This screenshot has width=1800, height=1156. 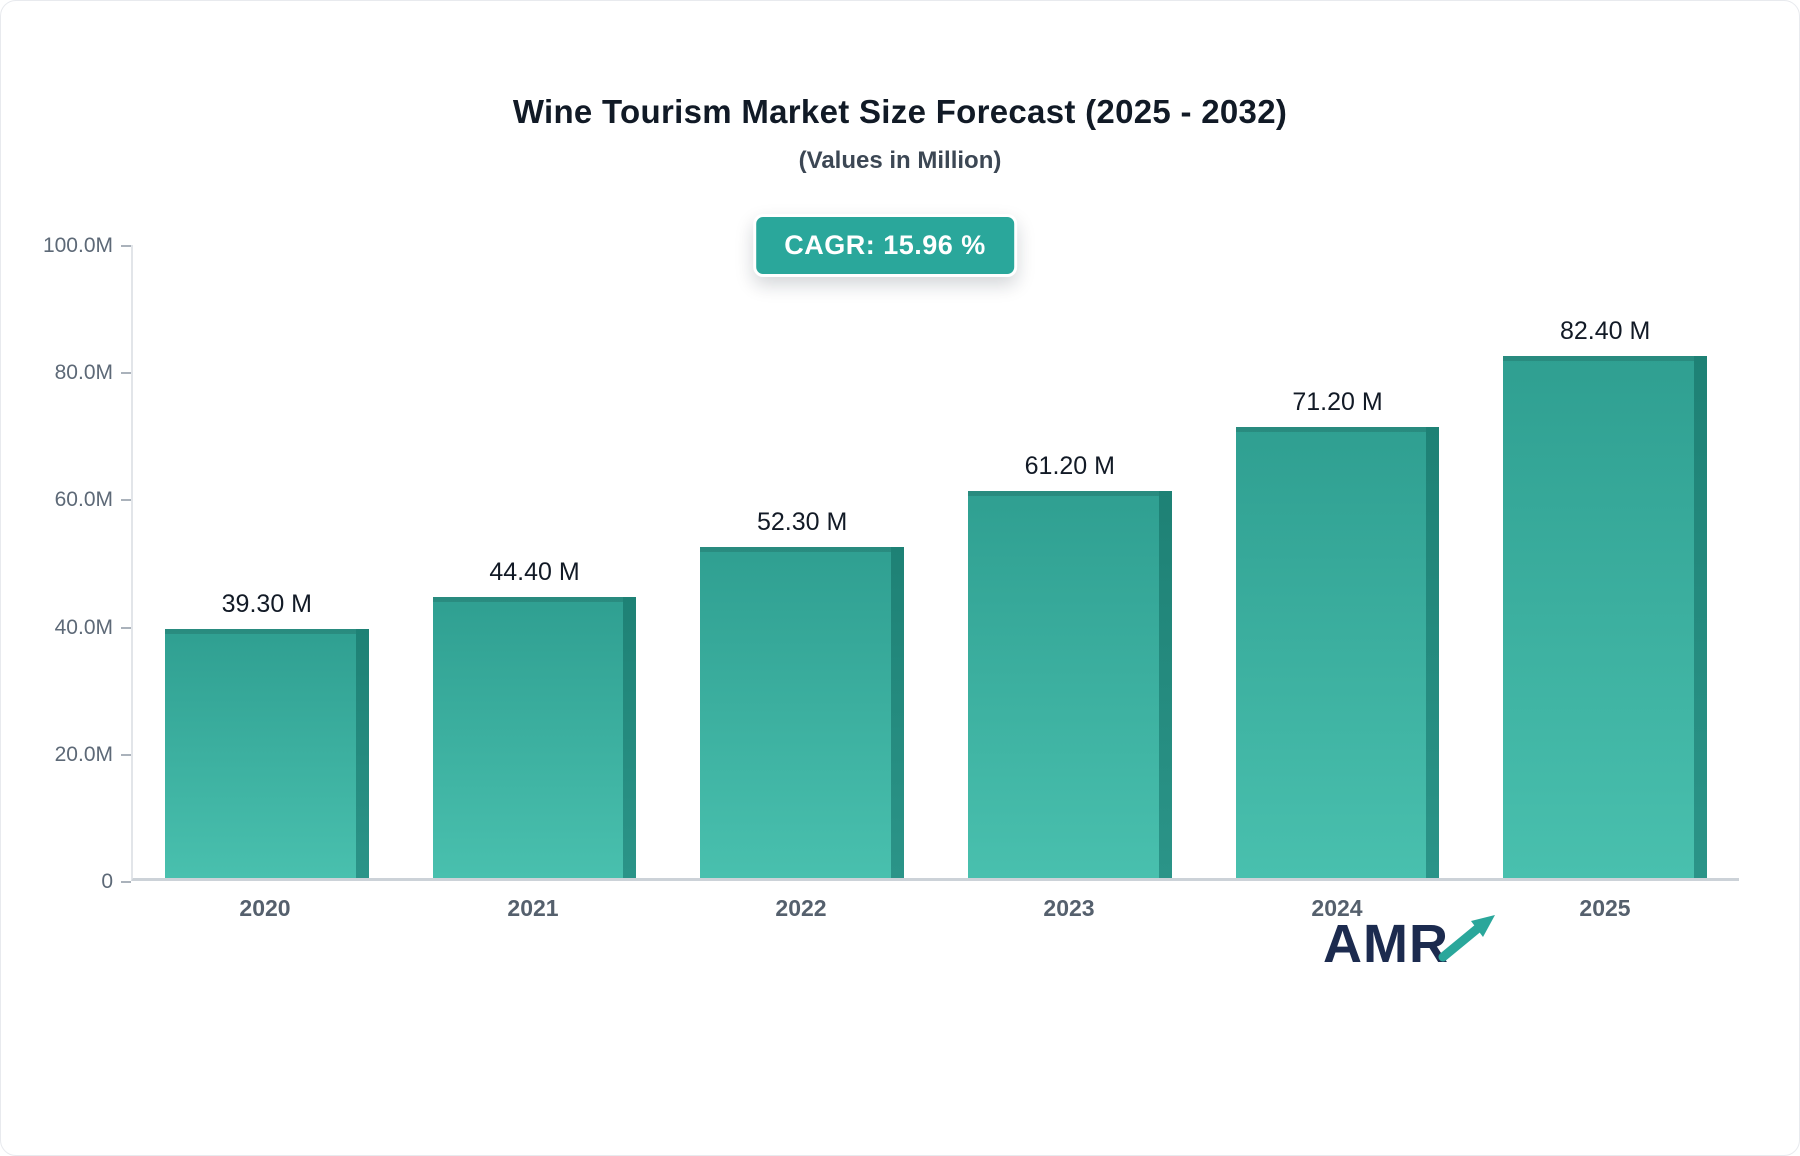 I want to click on bar-column: 44.40 M, so click(x=535, y=562).